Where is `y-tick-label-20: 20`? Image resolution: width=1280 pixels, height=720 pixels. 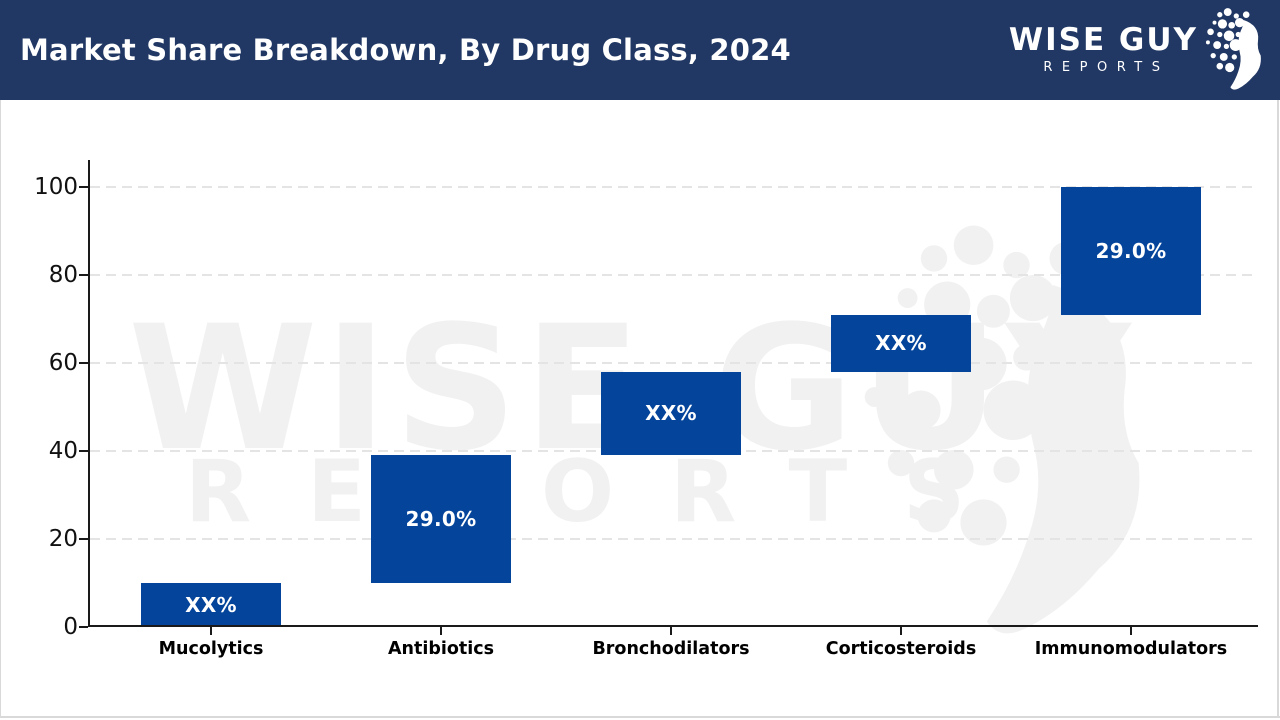
y-tick-label-20: 20 is located at coordinates (63, 538).